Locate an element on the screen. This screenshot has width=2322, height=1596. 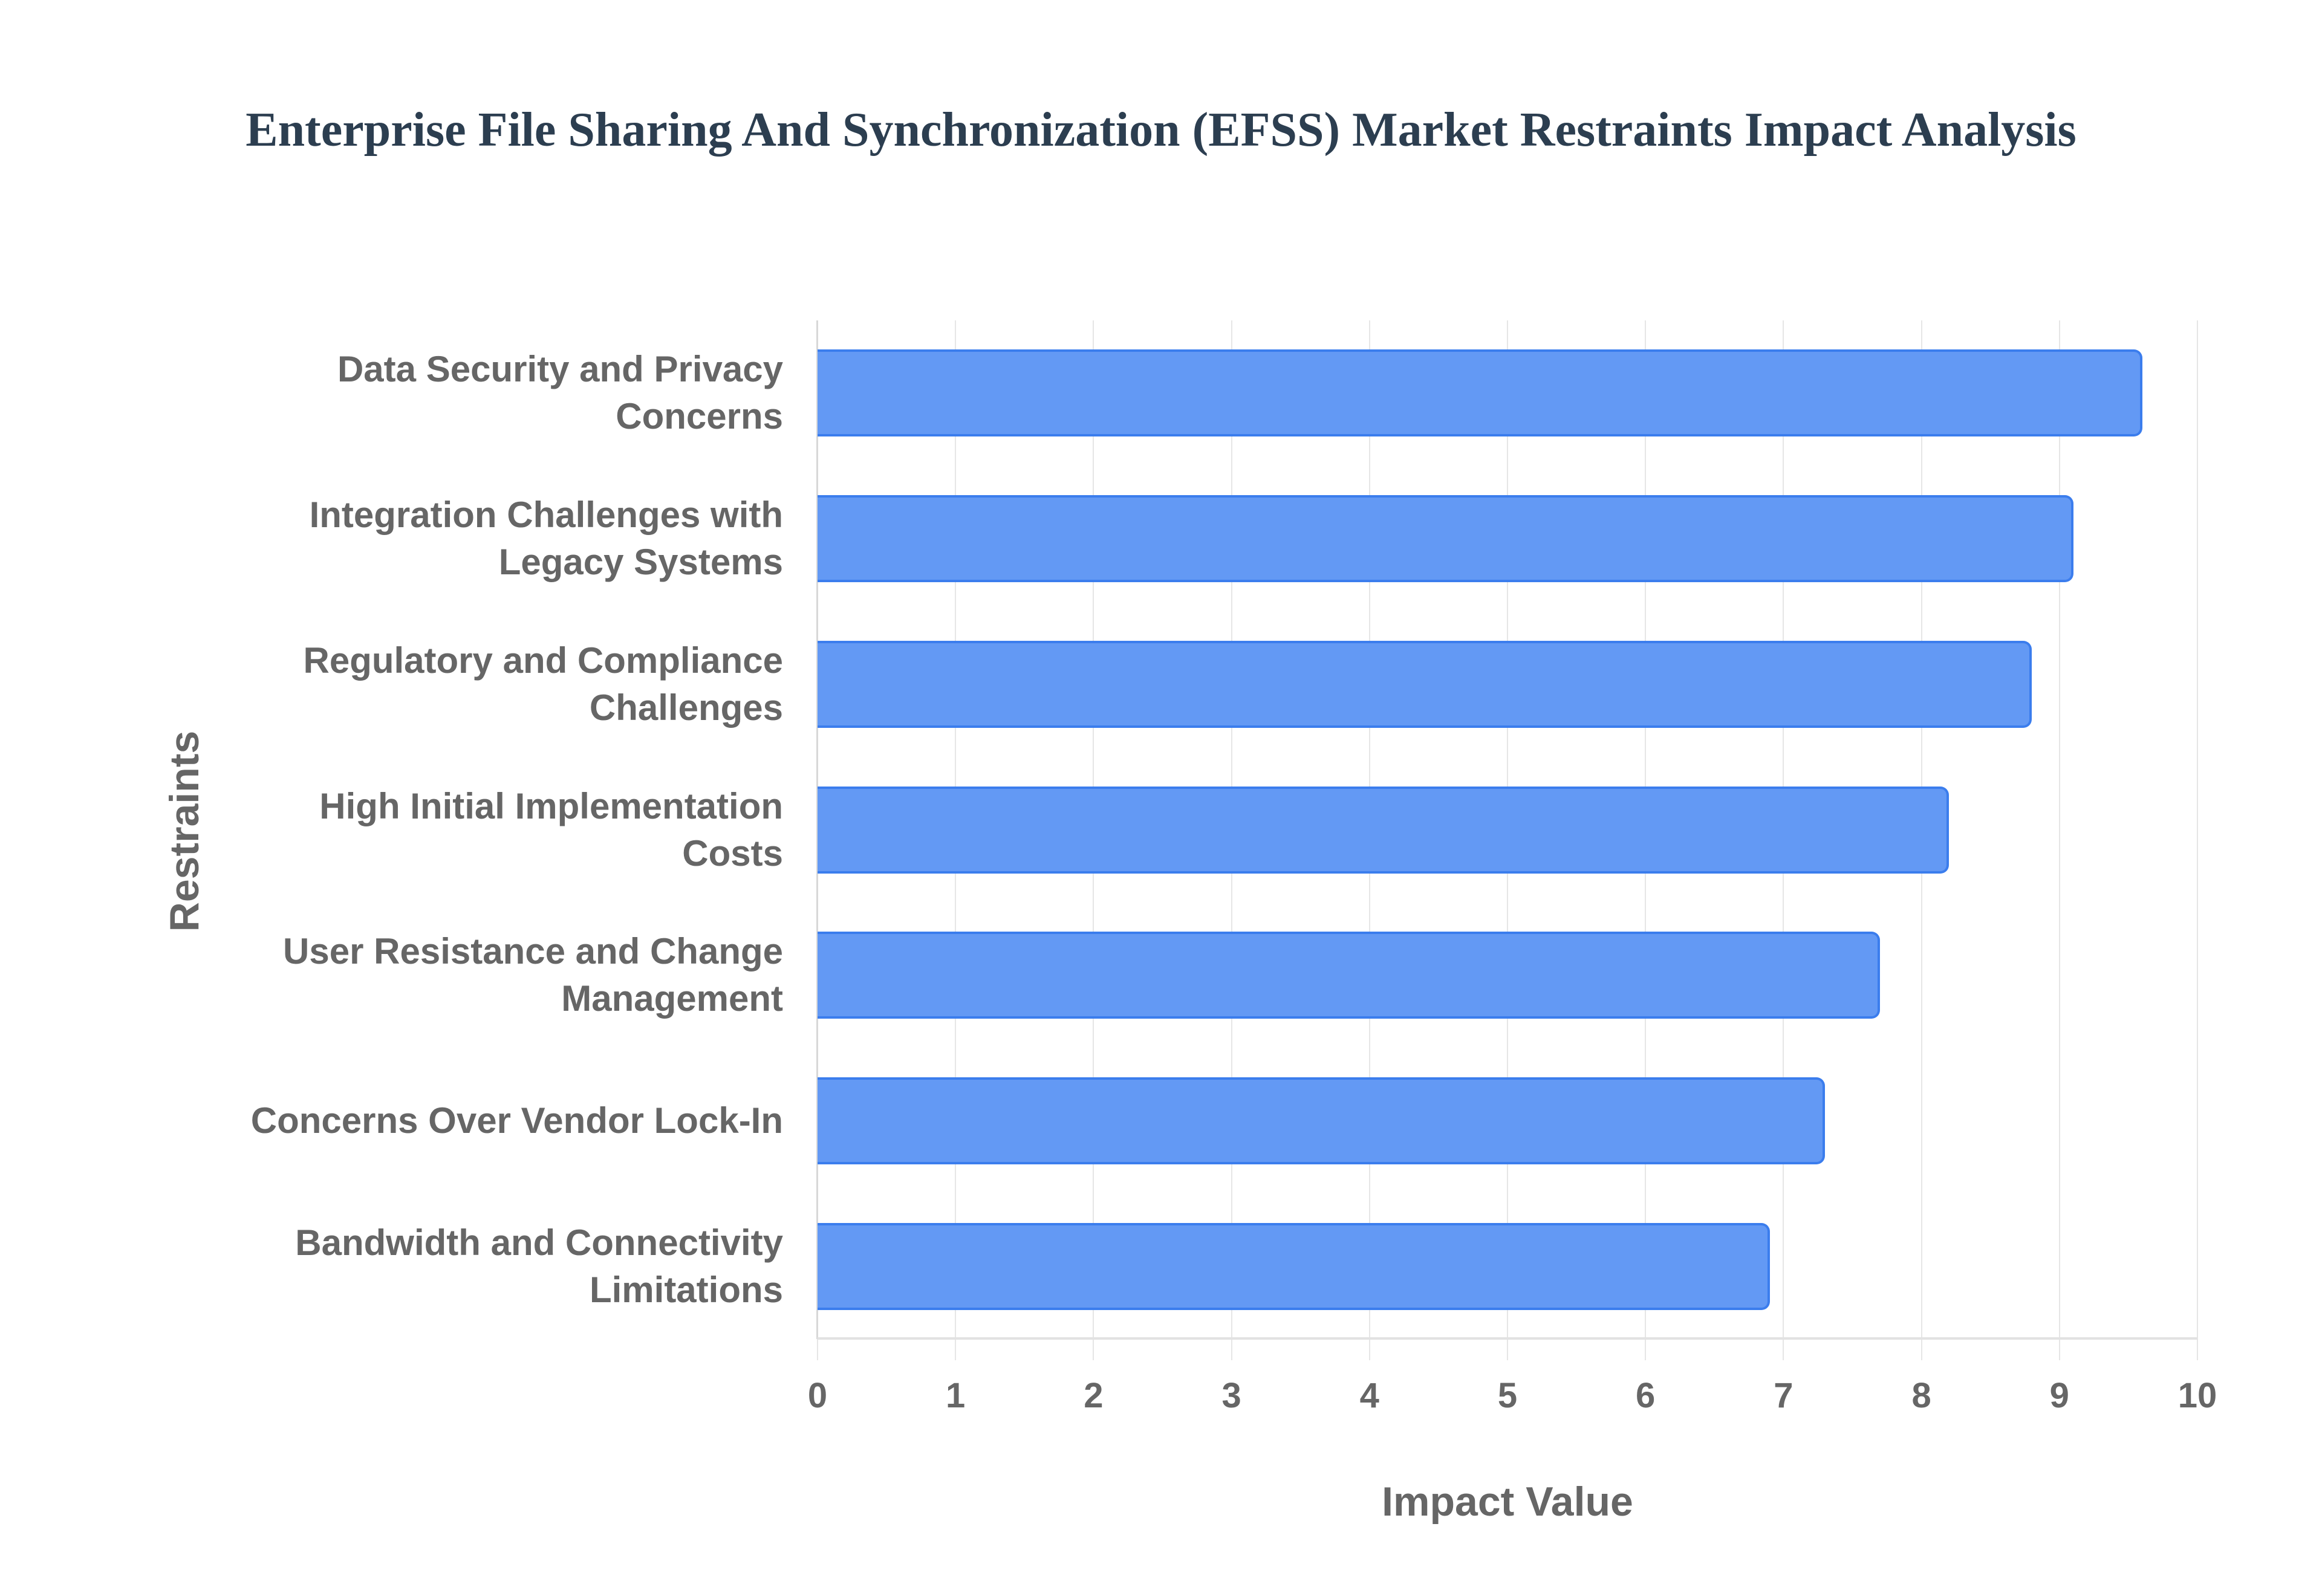
x-tick-label: 2 is located at coordinates (1094, 1395).